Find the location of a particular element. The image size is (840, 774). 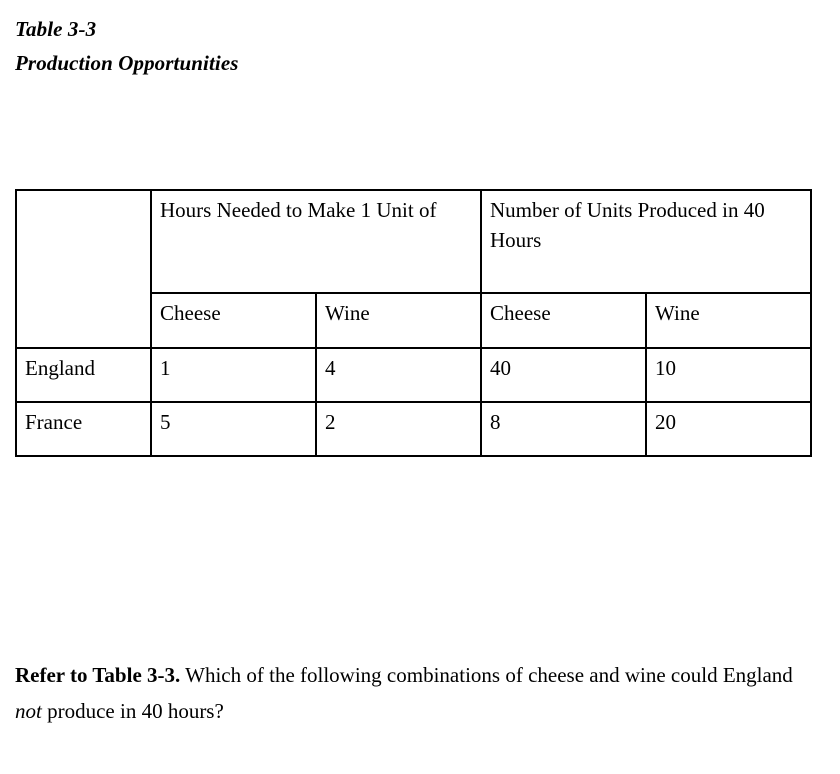

cell-england-units-wine: 10 is located at coordinates (728, 375).